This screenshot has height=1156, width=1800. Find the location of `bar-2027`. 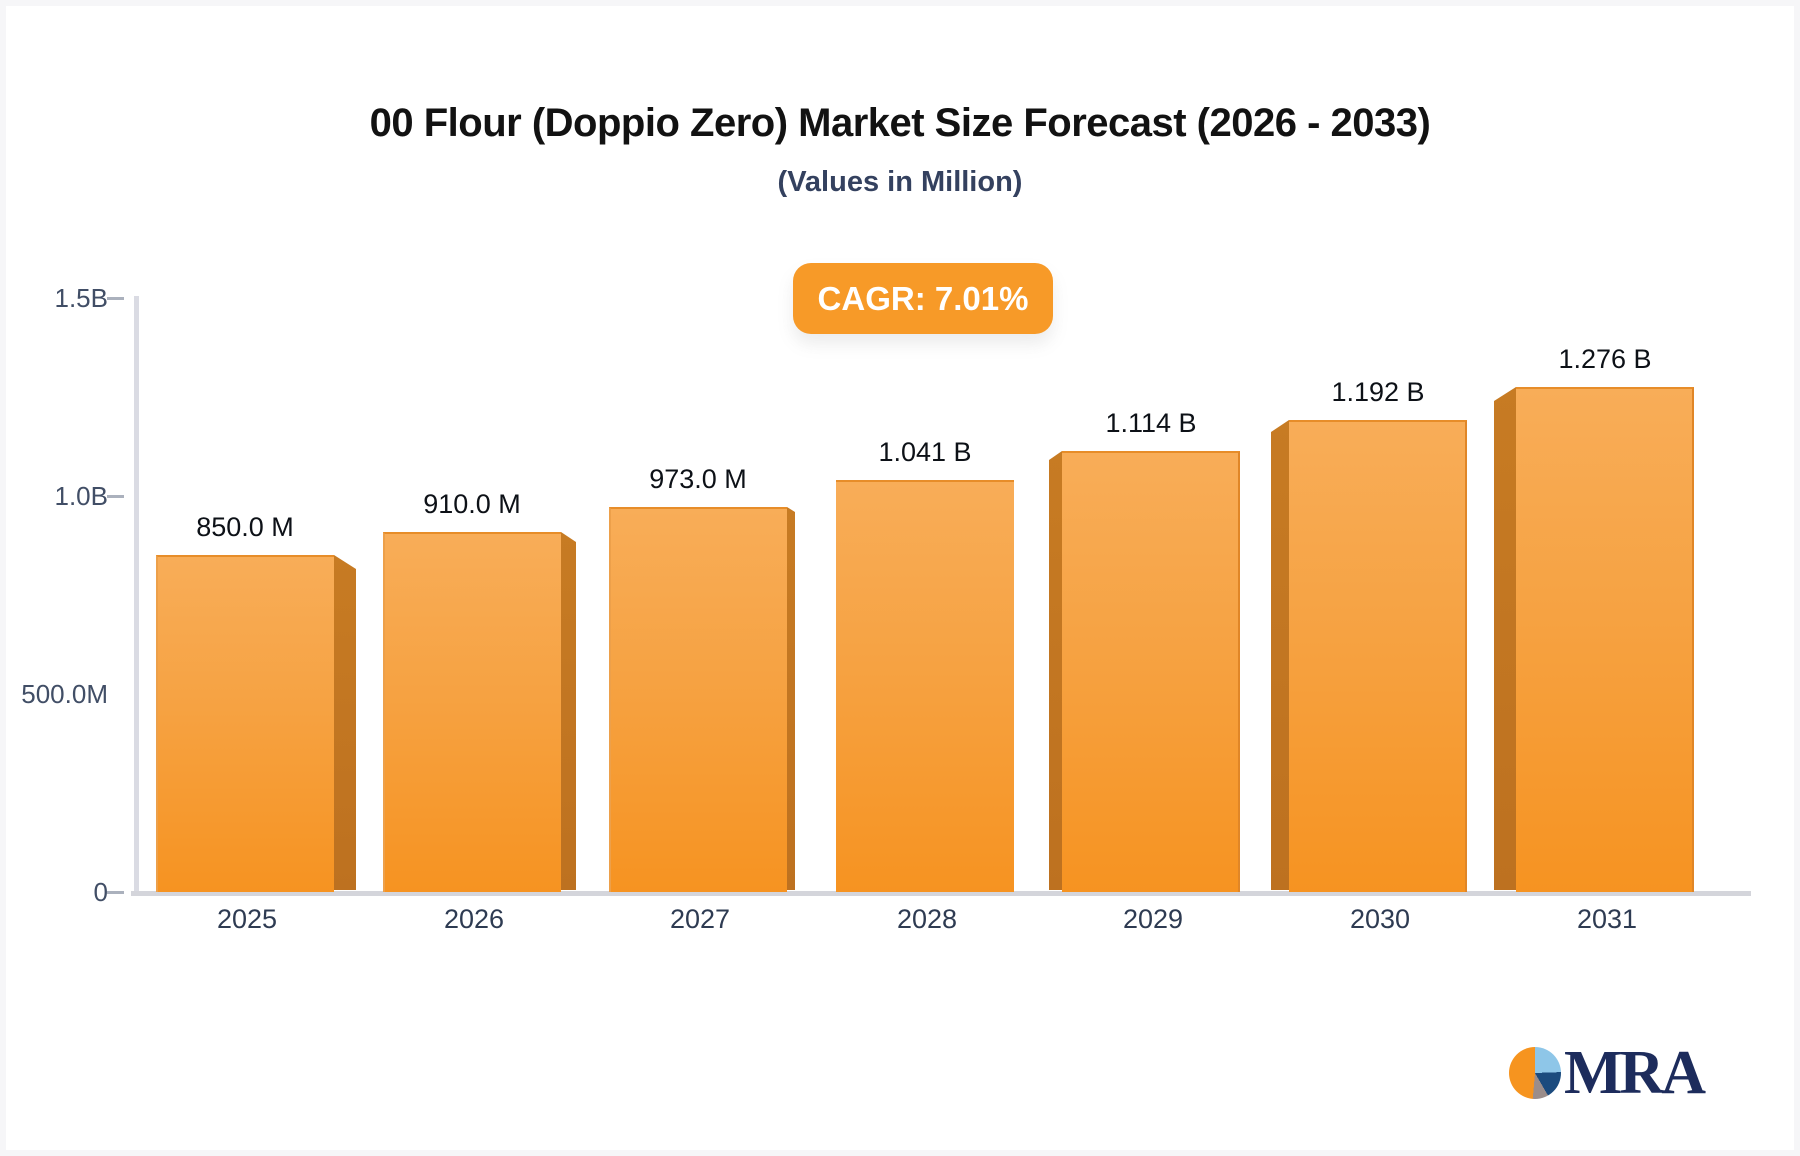

bar-2027 is located at coordinates (698, 699).